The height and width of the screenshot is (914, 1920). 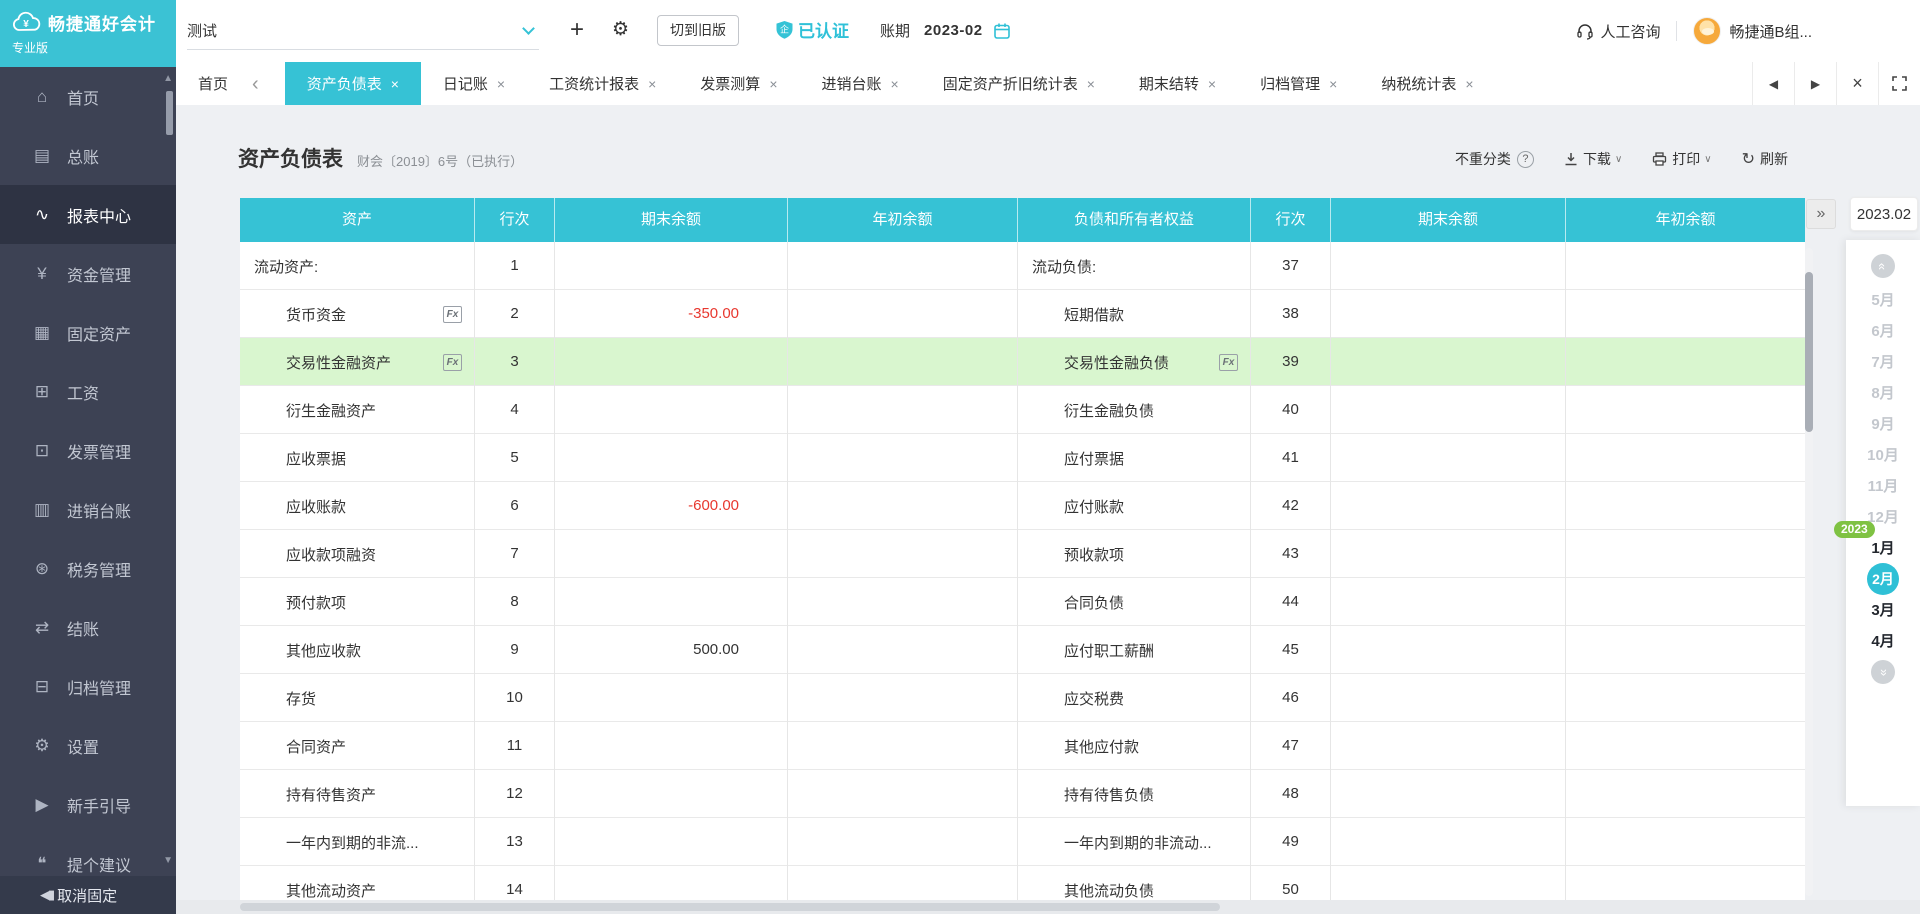 What do you see at coordinates (1134, 362) in the screenshot?
I see `item-name-cell: 交易性金融负债 Fx` at bounding box center [1134, 362].